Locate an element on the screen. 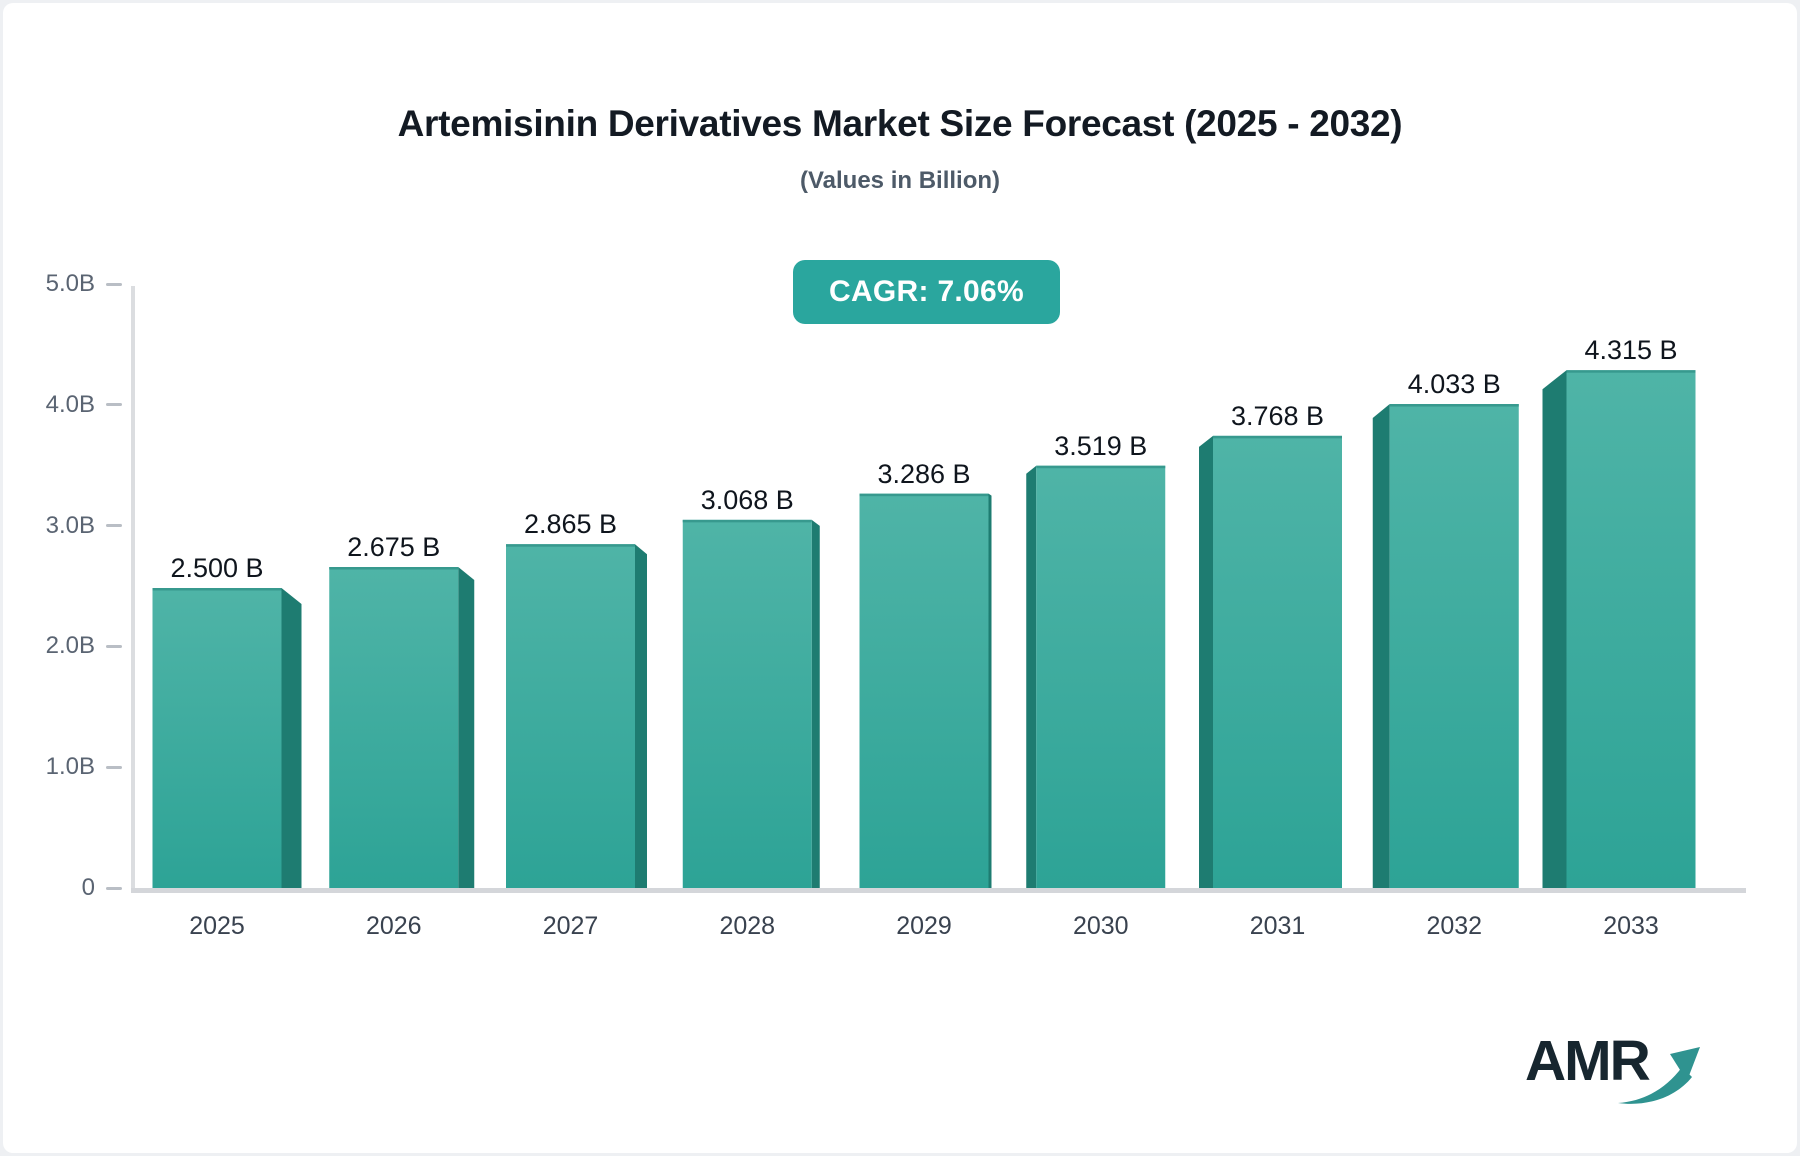  x-axis-label-2027: 2027 is located at coordinates (570, 926).